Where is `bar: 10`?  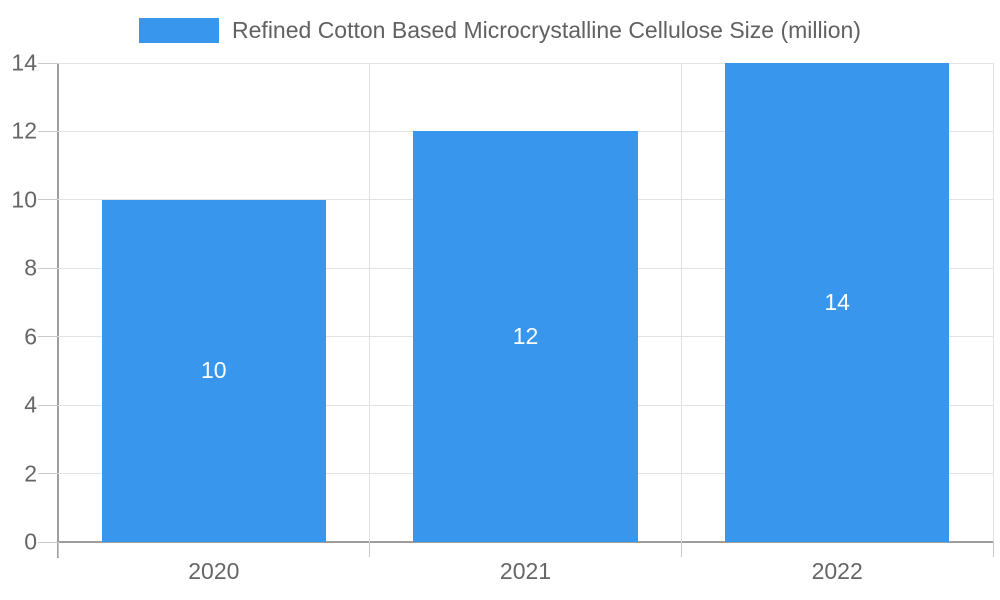
bar: 10 is located at coordinates (214, 370).